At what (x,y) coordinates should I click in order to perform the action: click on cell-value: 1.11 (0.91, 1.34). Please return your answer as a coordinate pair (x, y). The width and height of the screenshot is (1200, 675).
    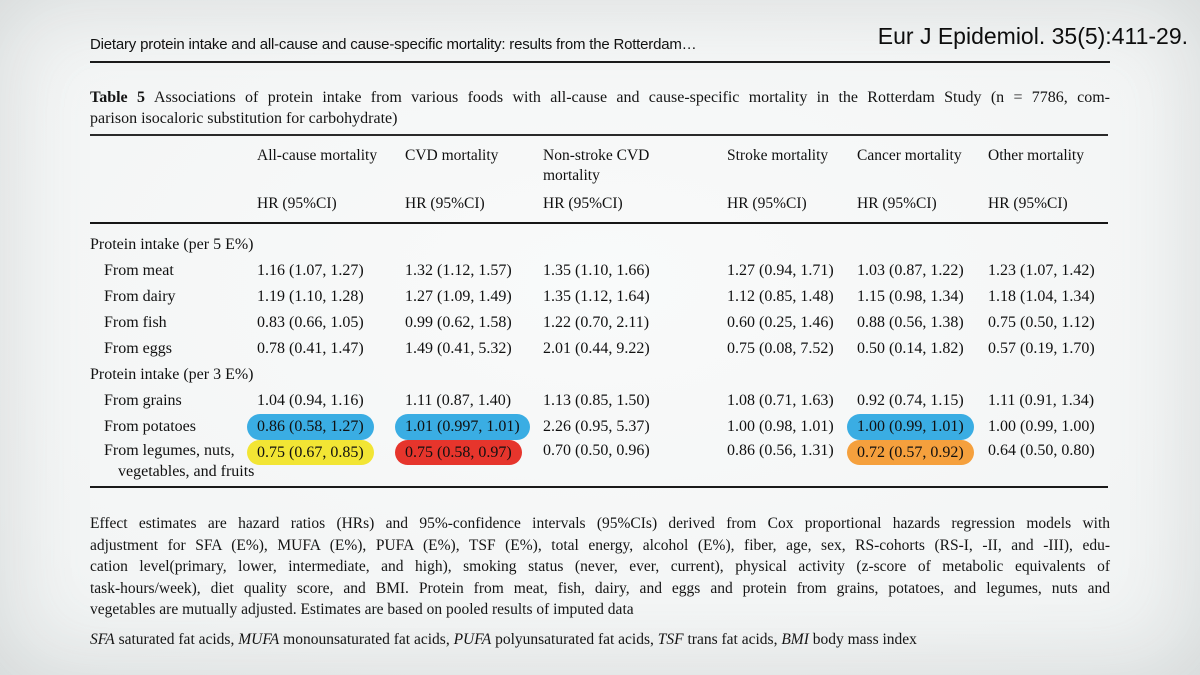
    Looking at the image, I should click on (1041, 400).